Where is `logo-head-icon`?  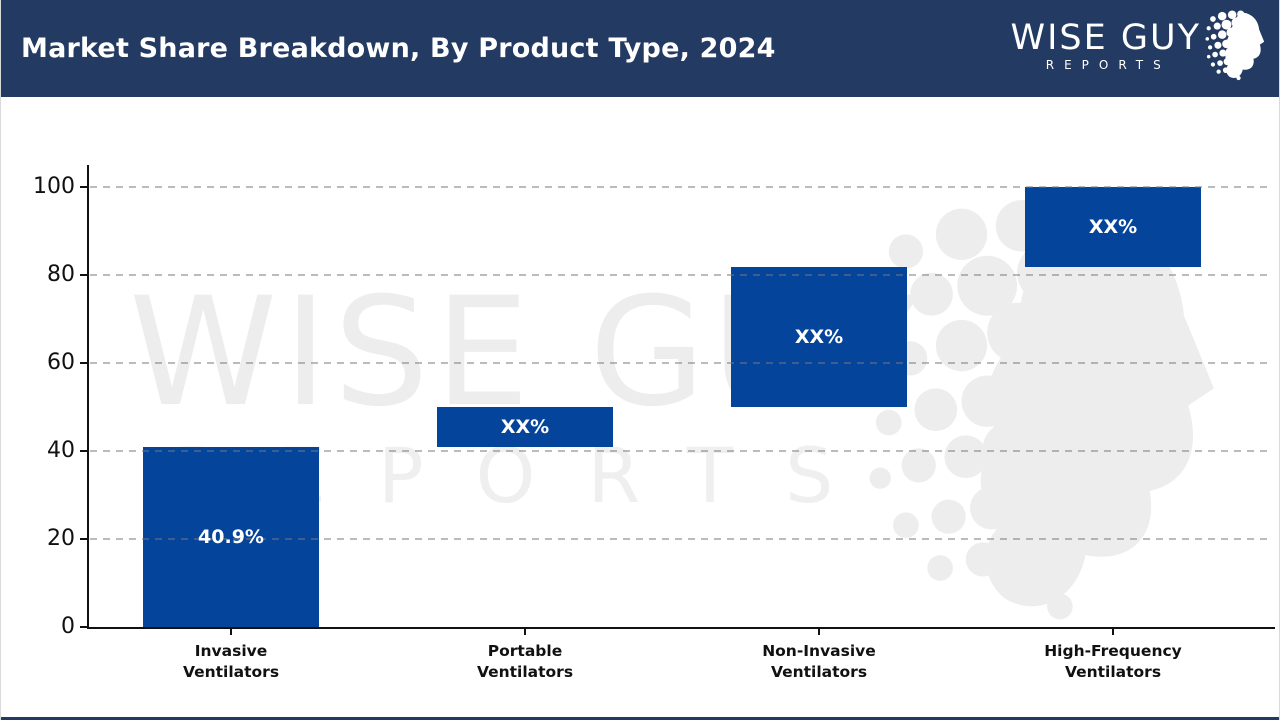
logo-head-icon is located at coordinates (1235, 45).